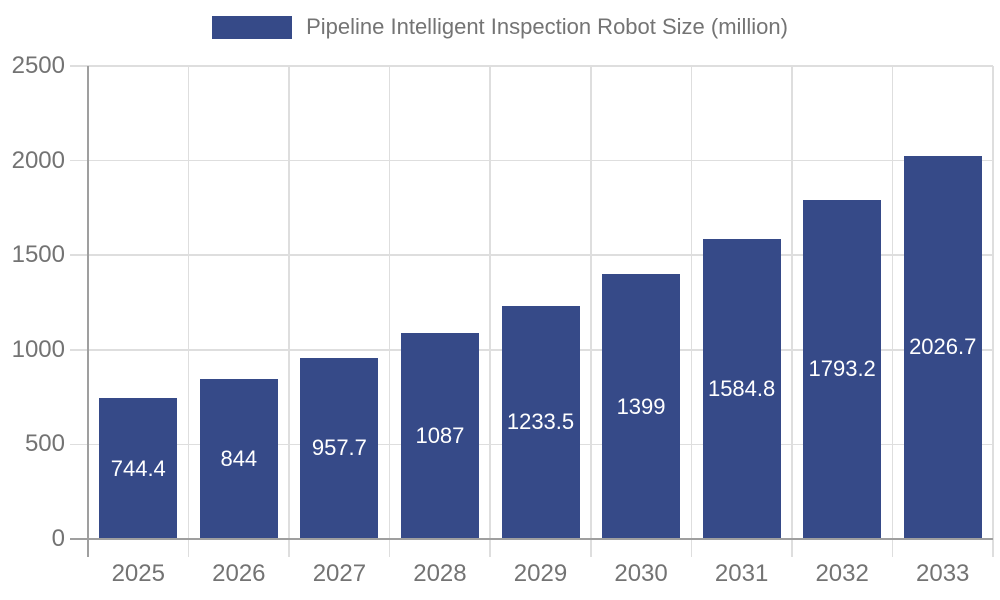 Image resolution: width=1000 pixels, height=600 pixels. What do you see at coordinates (842, 573) in the screenshot?
I see `x-tick-label: 2032` at bounding box center [842, 573].